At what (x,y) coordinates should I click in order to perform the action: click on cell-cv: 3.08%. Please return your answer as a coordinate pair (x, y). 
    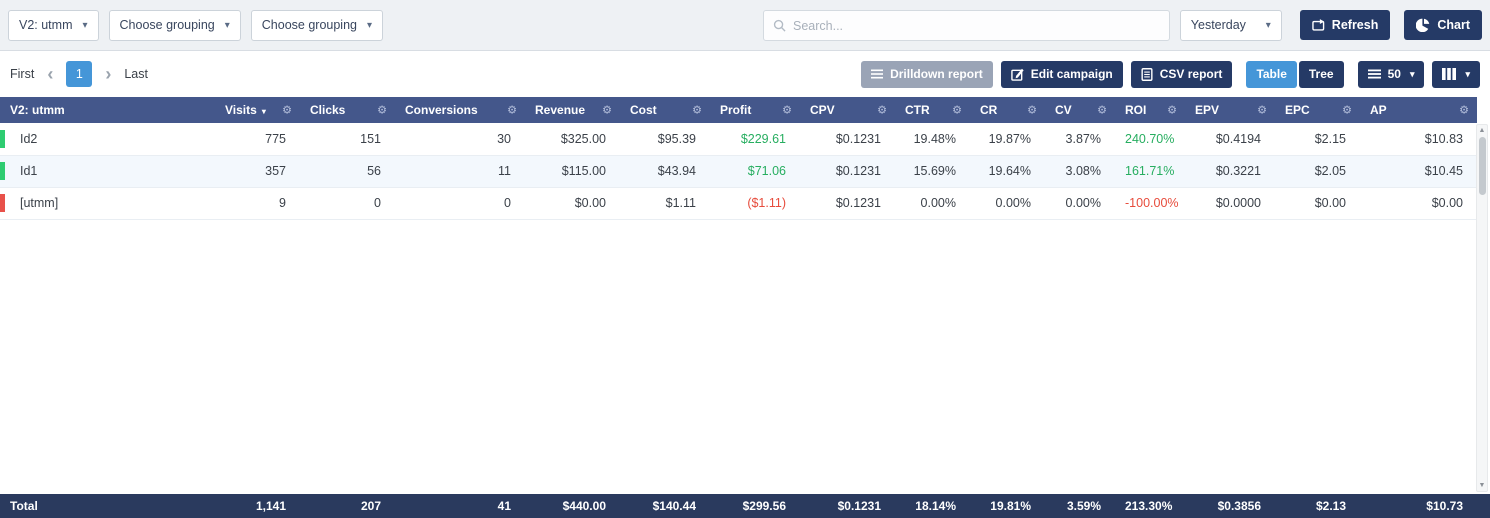
    Looking at the image, I should click on (1080, 171).